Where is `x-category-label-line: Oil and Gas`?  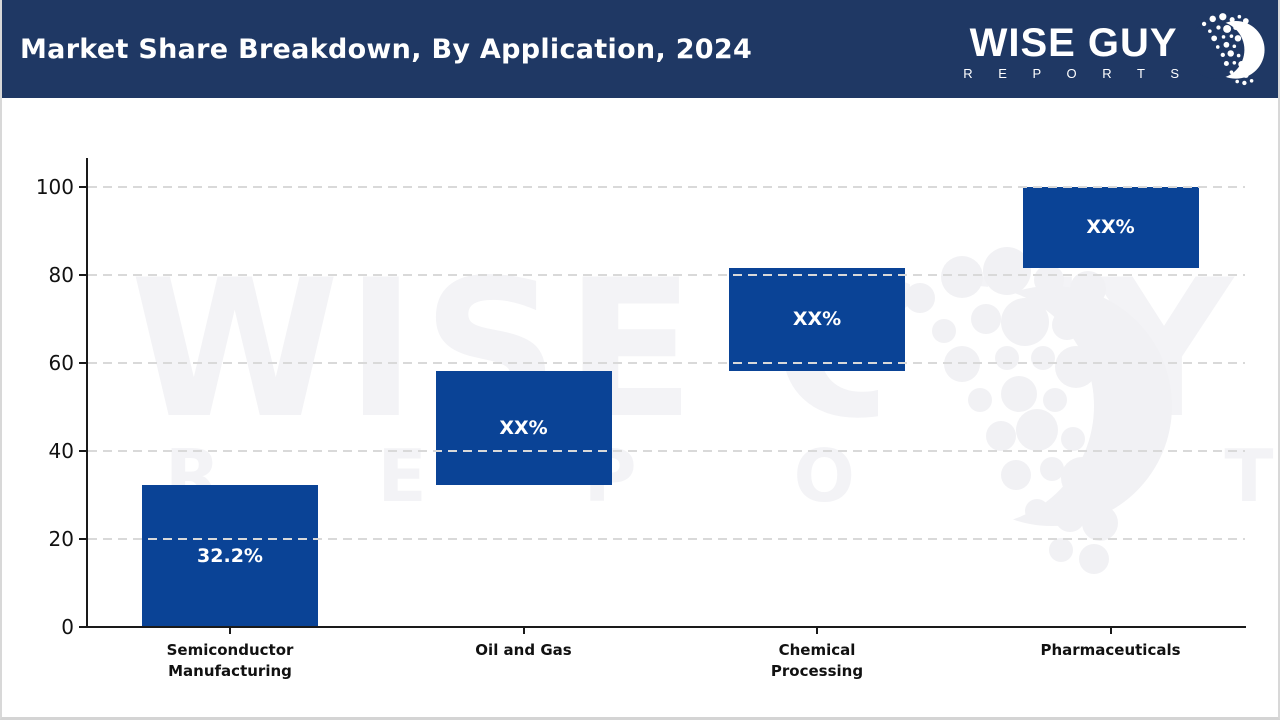
x-category-label-line: Oil and Gas is located at coordinates (523, 650).